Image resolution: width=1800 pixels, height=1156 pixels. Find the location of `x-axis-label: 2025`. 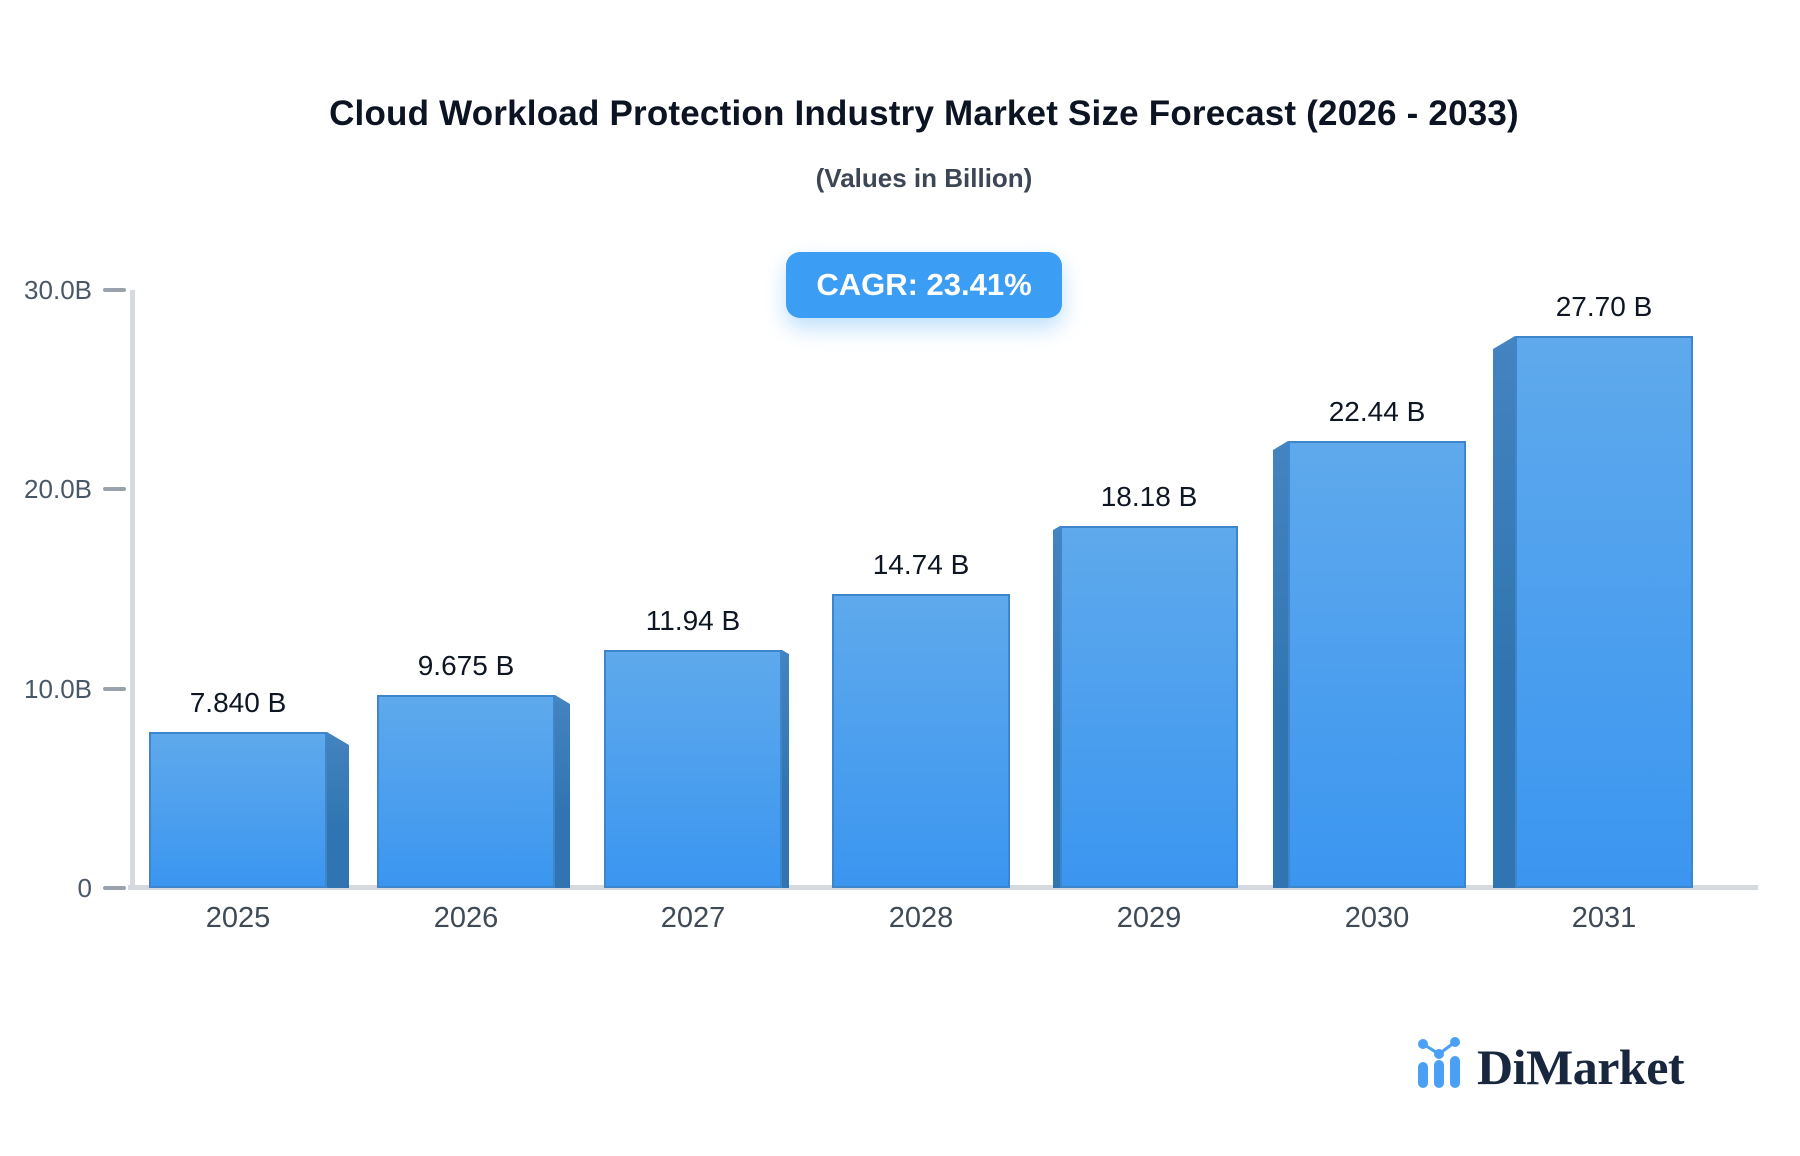

x-axis-label: 2025 is located at coordinates (238, 918).